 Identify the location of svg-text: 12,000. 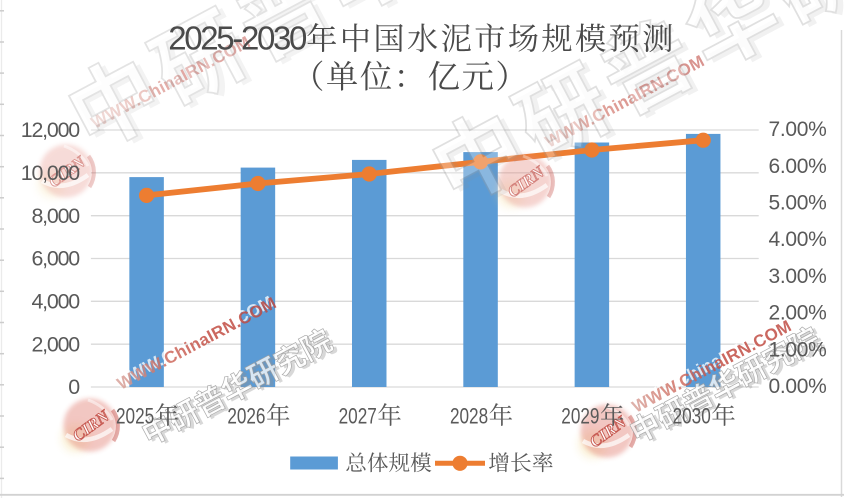
(51, 130).